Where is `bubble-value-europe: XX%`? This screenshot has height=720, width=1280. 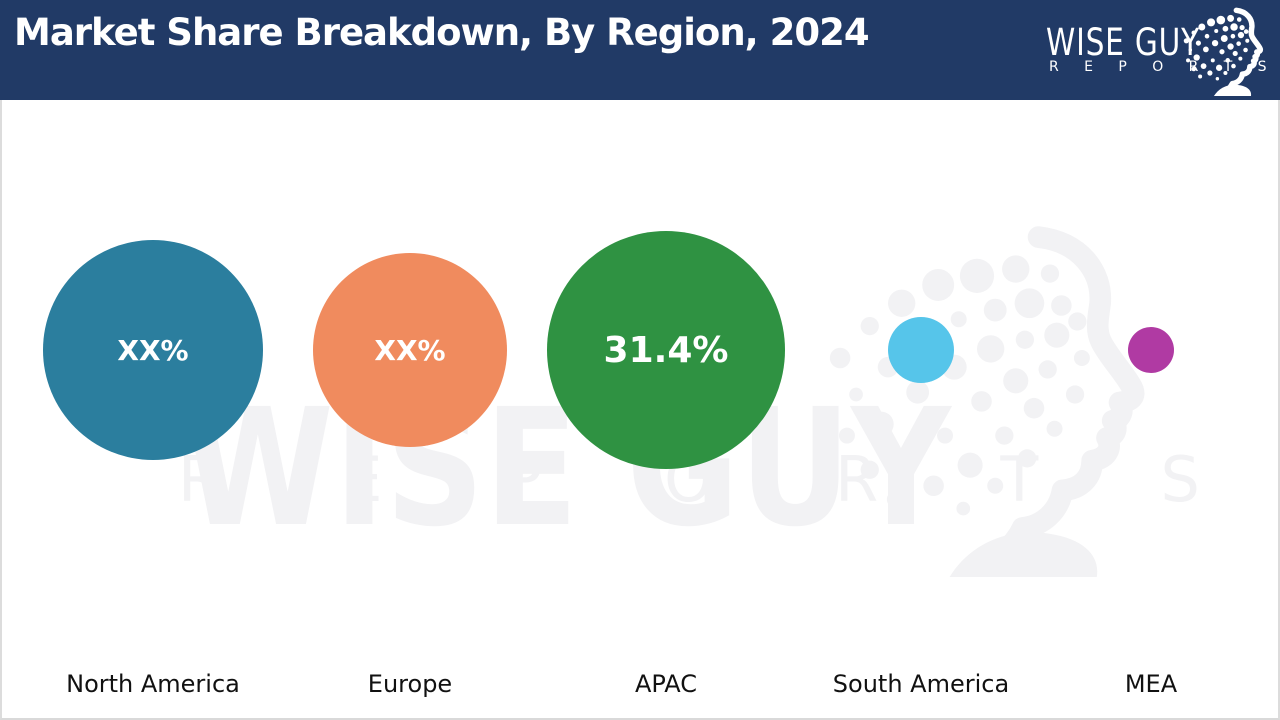 bubble-value-europe: XX% is located at coordinates (410, 350).